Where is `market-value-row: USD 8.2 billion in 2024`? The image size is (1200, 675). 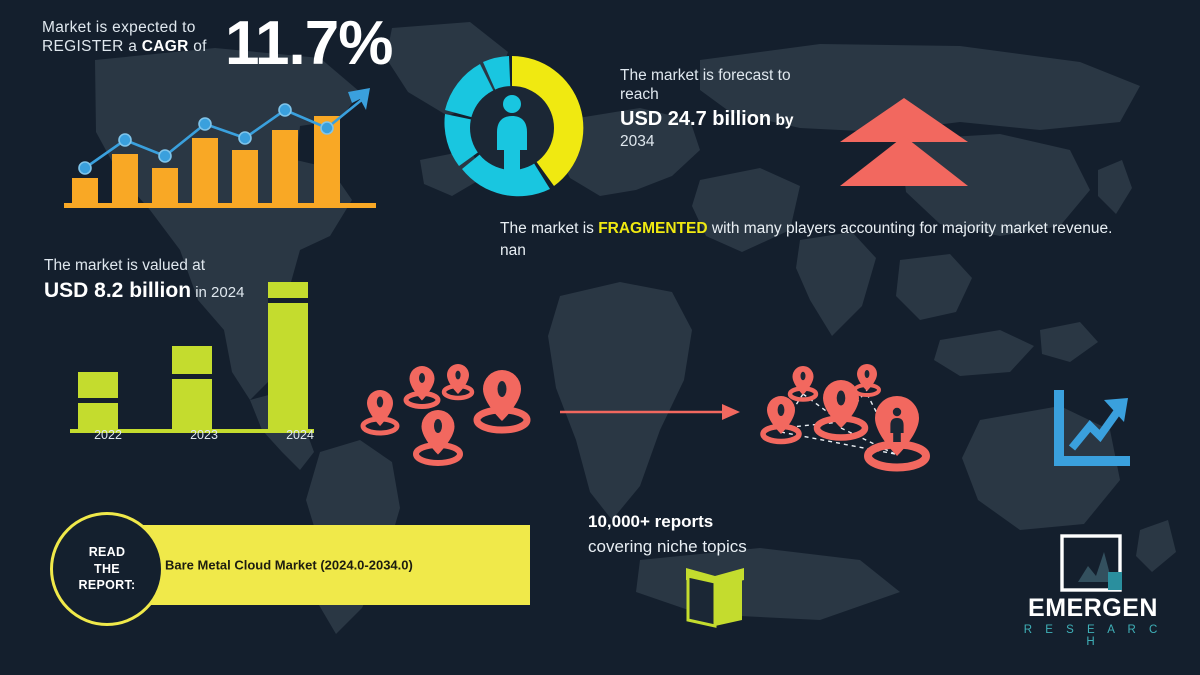
market-value-row: USD 8.2 billion in 2024 is located at coordinates (194, 291).